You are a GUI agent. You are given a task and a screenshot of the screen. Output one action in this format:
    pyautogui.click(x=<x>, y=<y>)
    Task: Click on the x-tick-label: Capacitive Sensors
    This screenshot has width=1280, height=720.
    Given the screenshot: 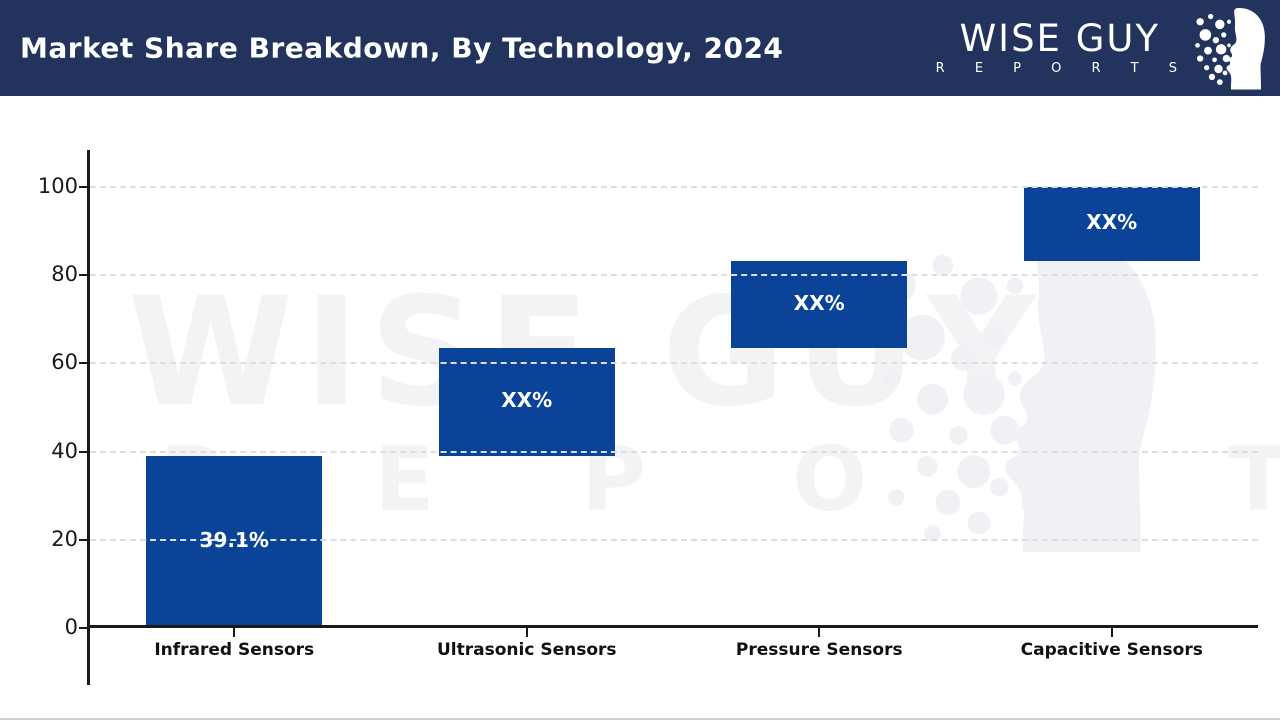 What is the action you would take?
    pyautogui.click(x=1111, y=650)
    